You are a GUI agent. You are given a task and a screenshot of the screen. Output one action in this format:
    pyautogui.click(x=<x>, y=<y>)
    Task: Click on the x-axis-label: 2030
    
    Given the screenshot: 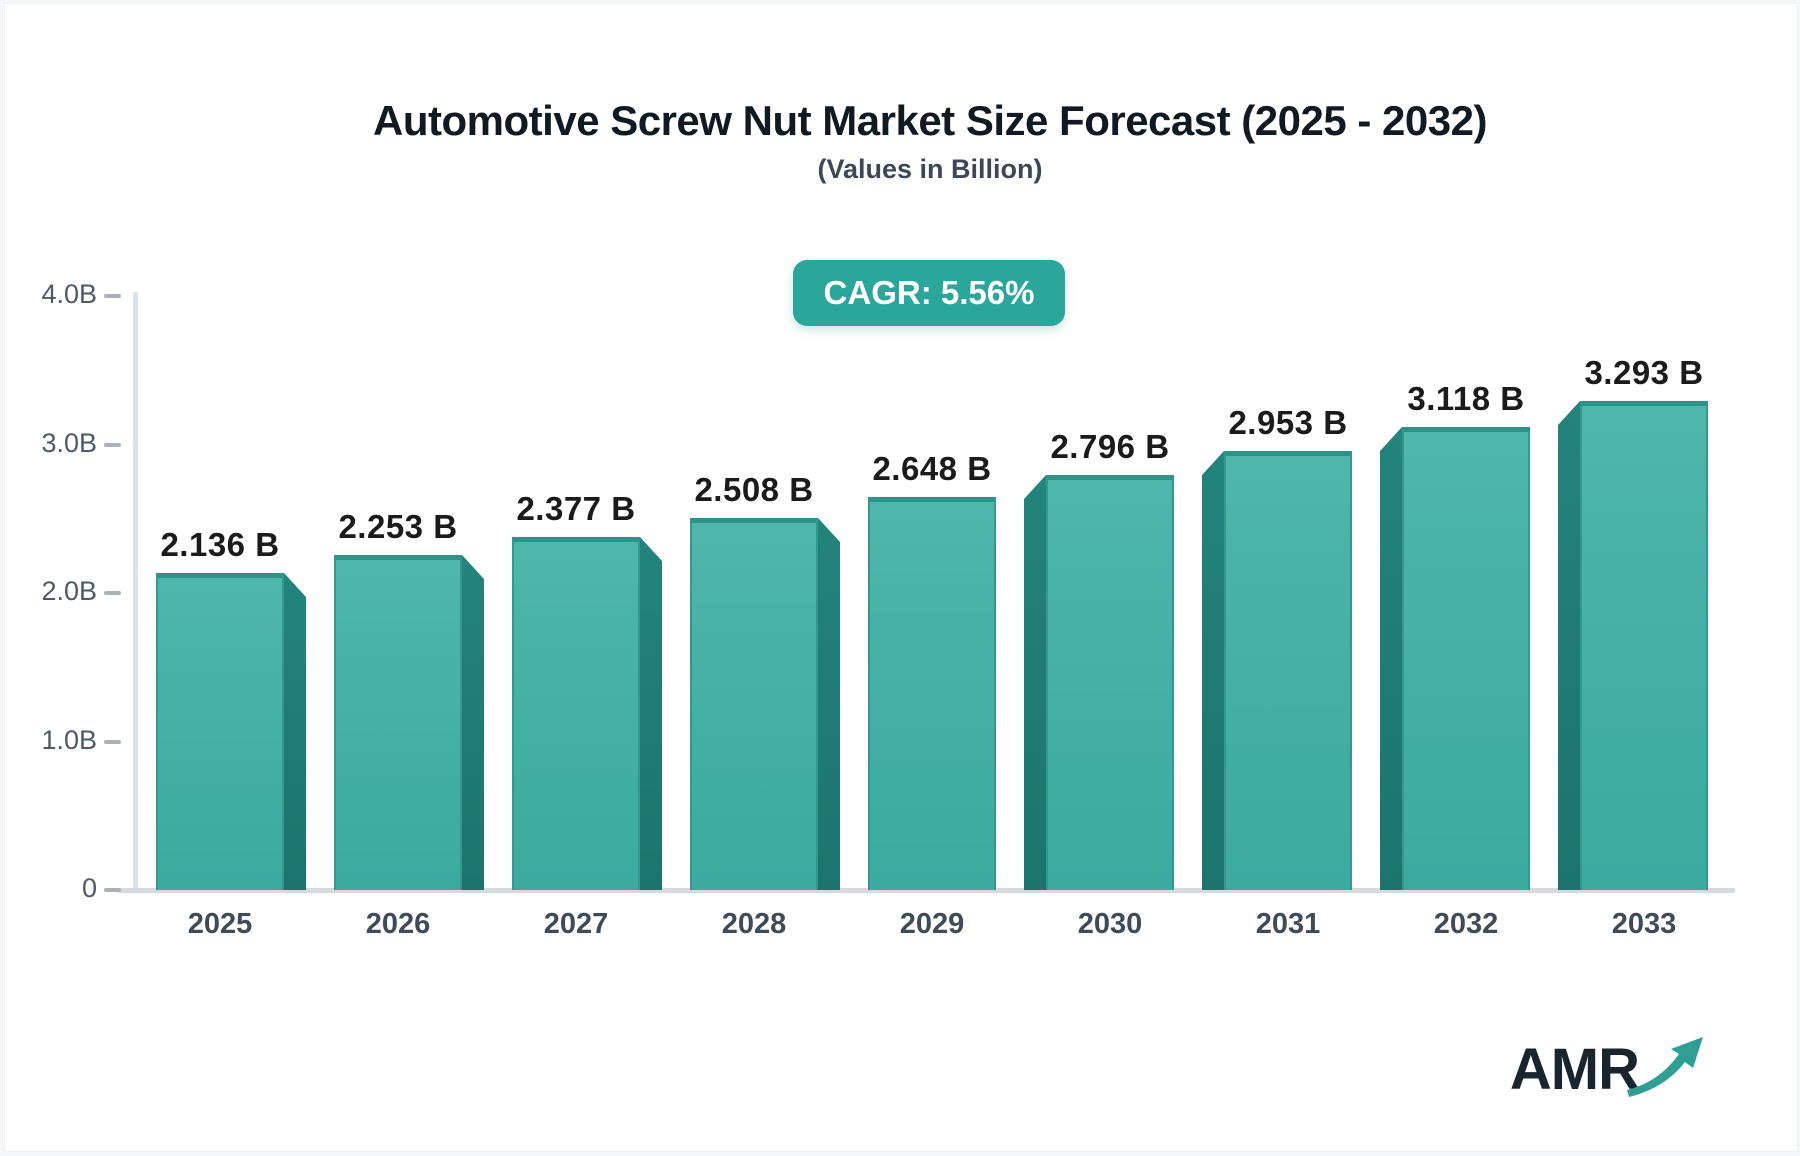 What is the action you would take?
    pyautogui.click(x=1110, y=924)
    